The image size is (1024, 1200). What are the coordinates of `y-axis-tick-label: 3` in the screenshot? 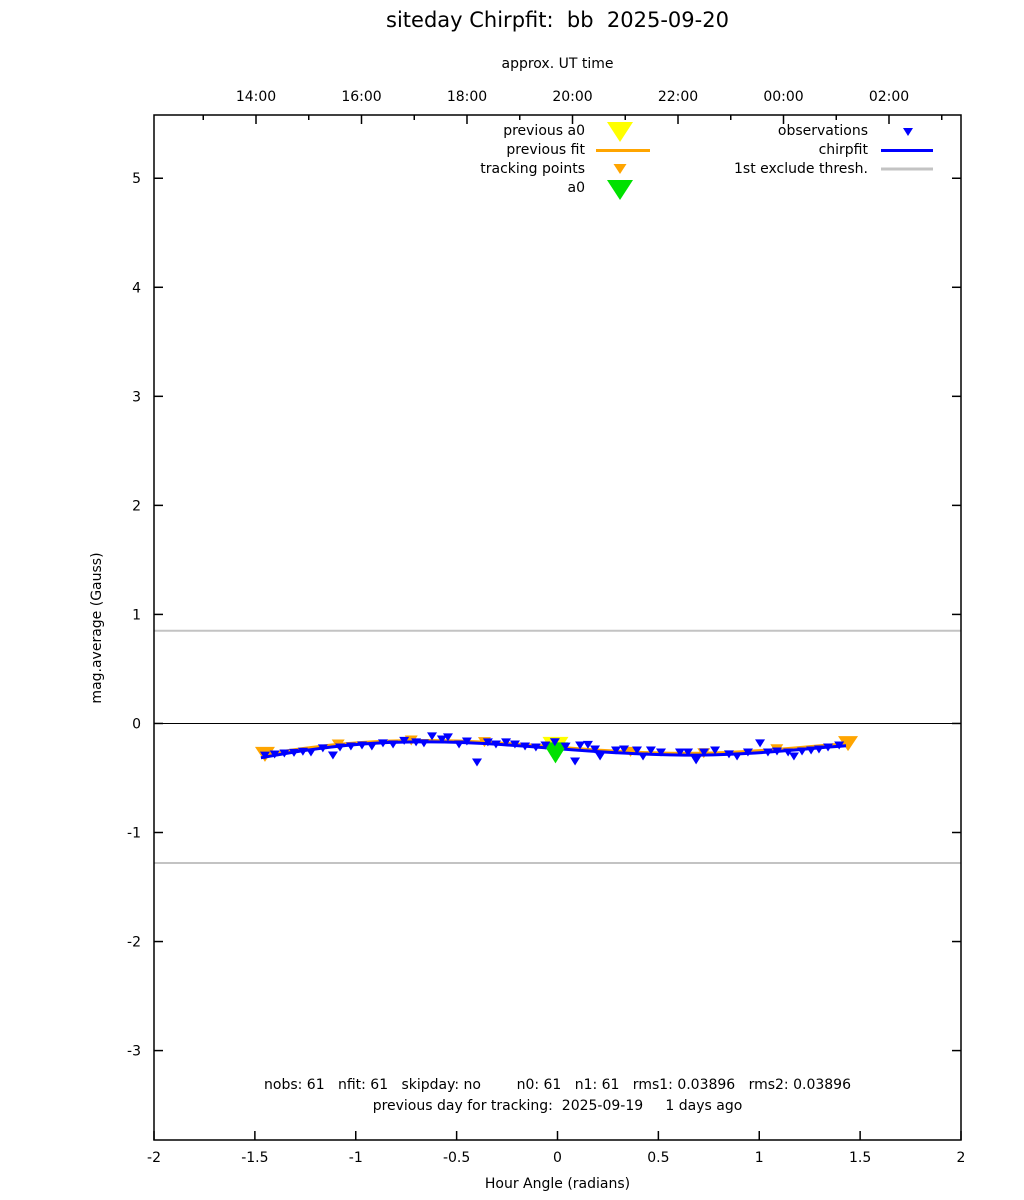 It's located at (136, 397).